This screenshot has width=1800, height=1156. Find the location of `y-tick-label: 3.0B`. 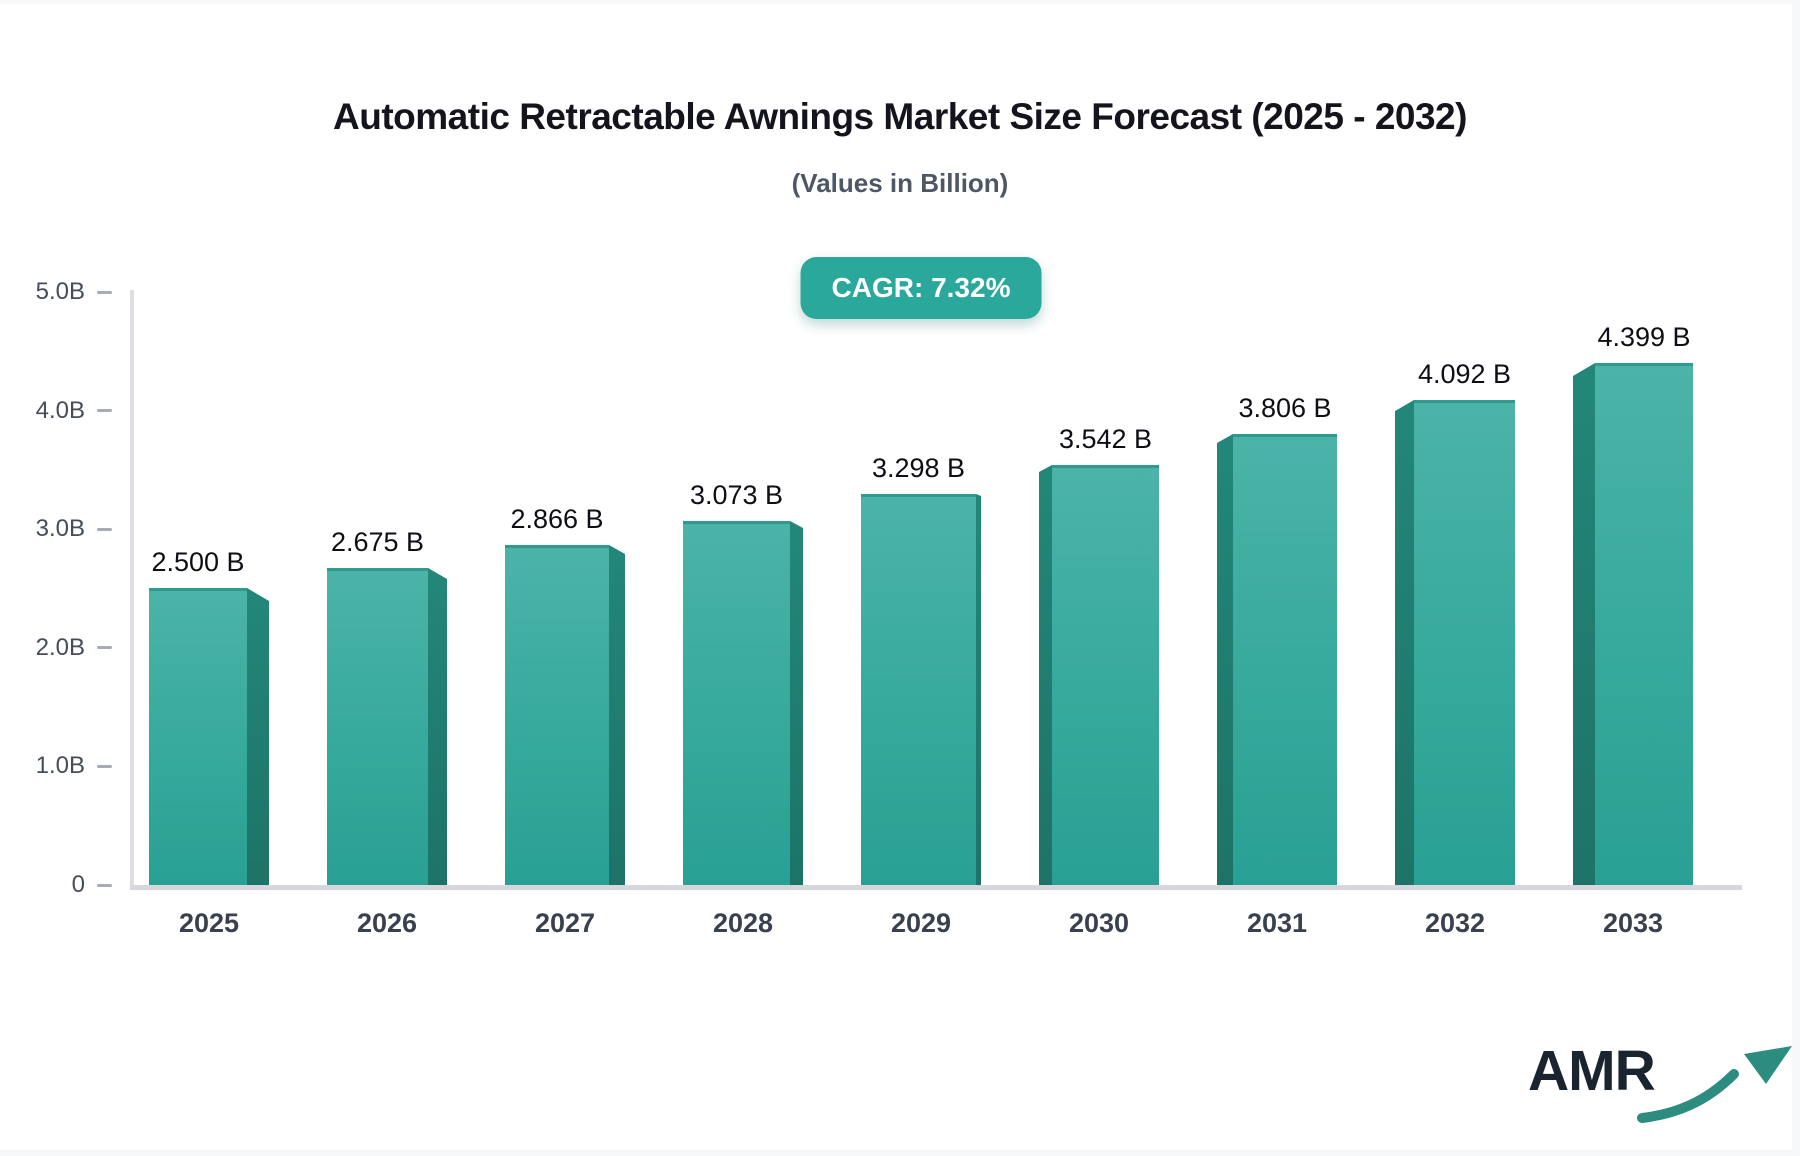

y-tick-label: 3.0B is located at coordinates (60, 529).